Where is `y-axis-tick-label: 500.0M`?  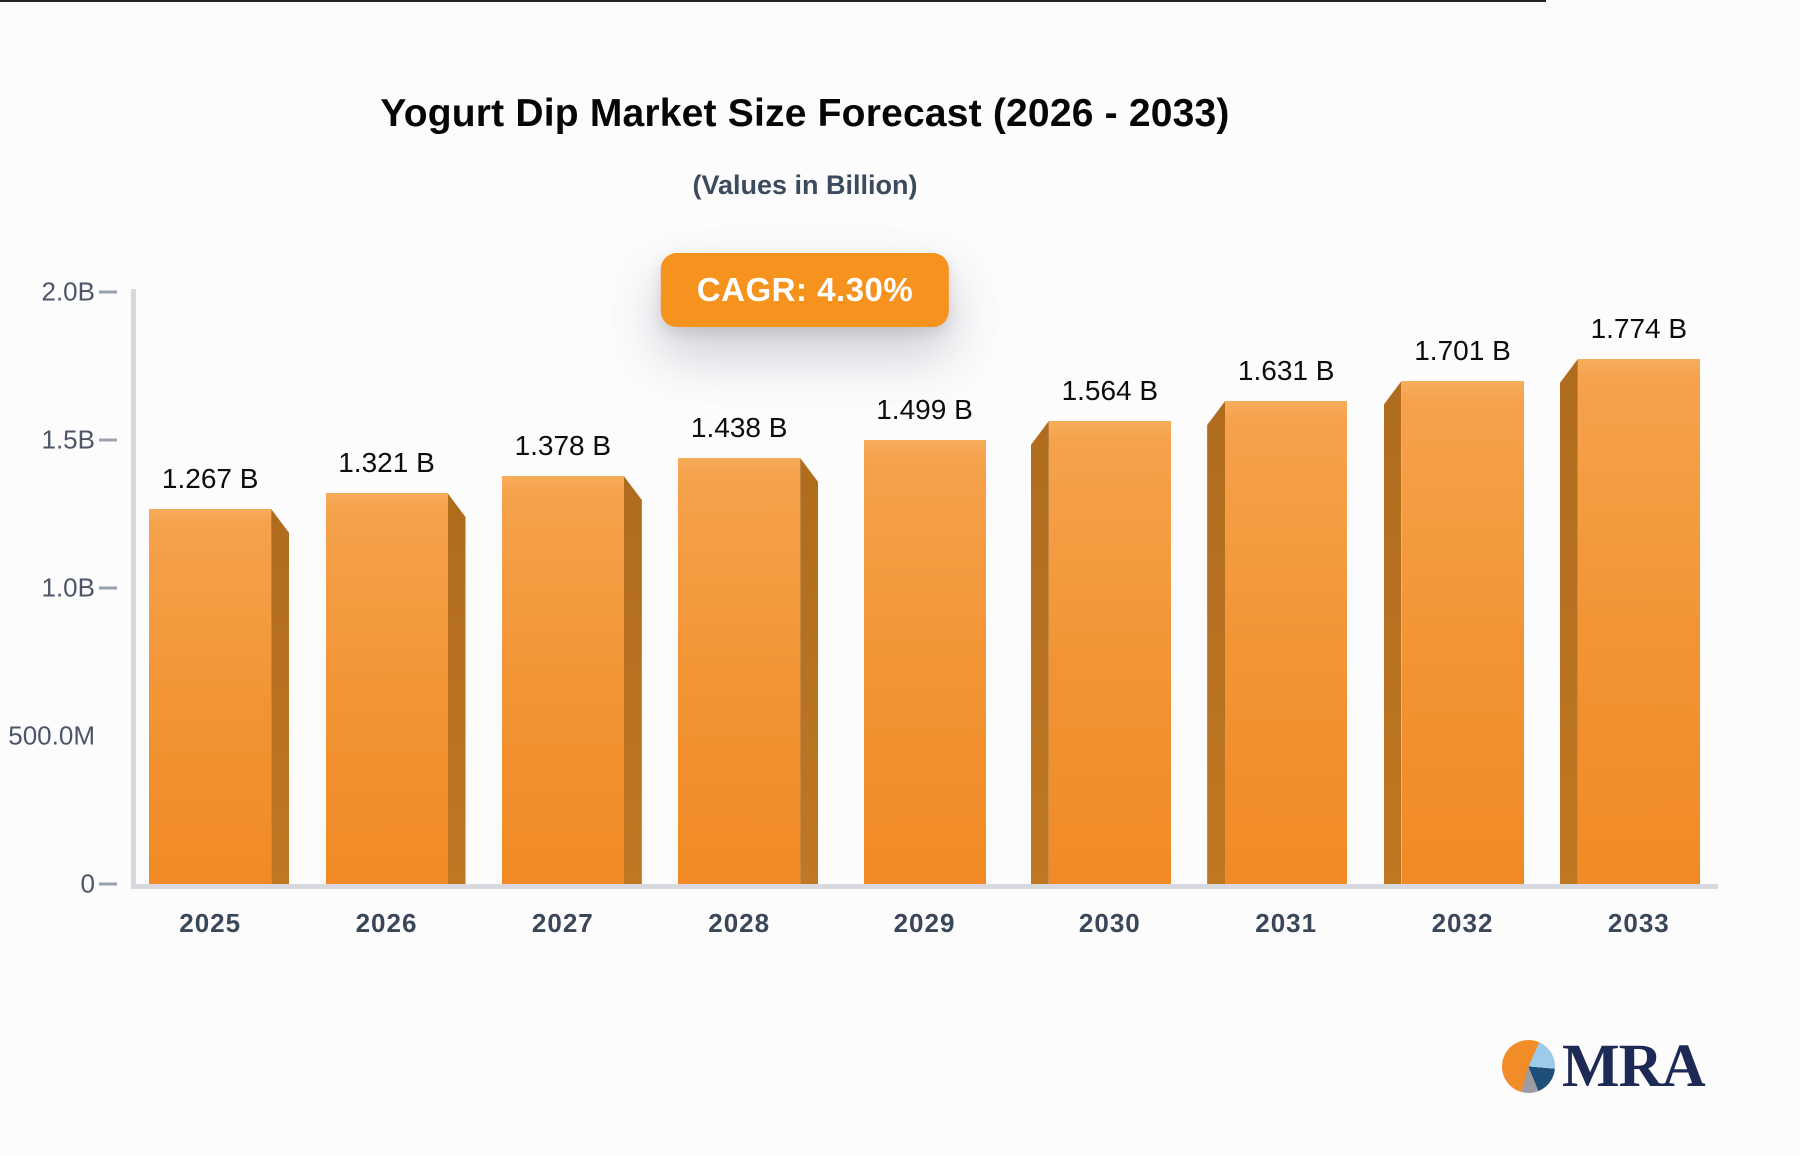
y-axis-tick-label: 500.0M is located at coordinates (51, 735).